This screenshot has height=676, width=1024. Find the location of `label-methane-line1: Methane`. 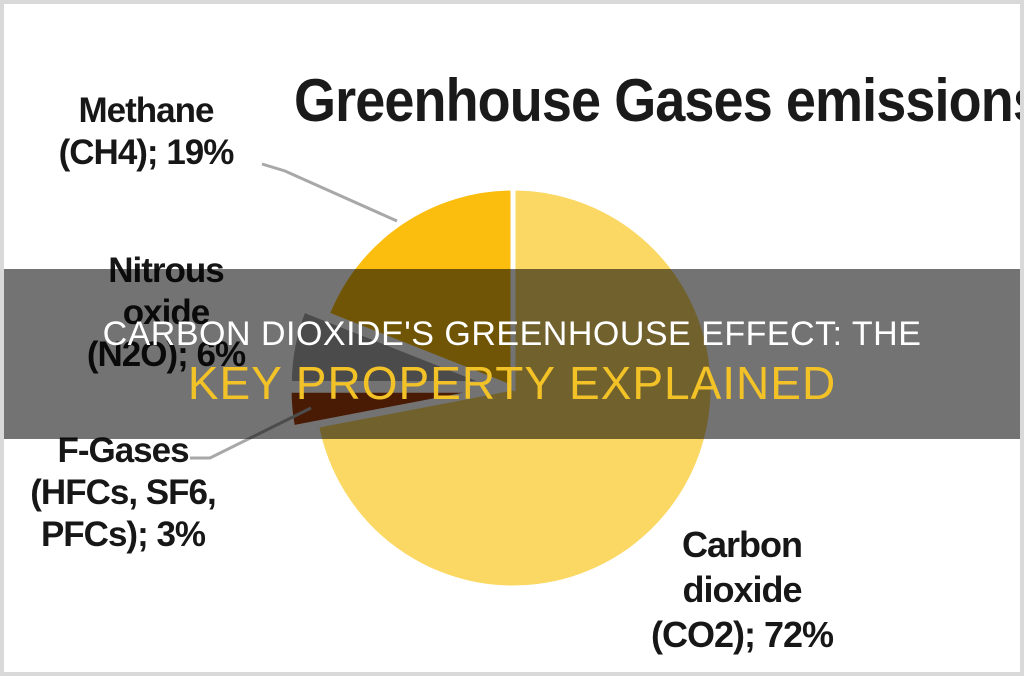

label-methane-line1: Methane is located at coordinates (146, 110).